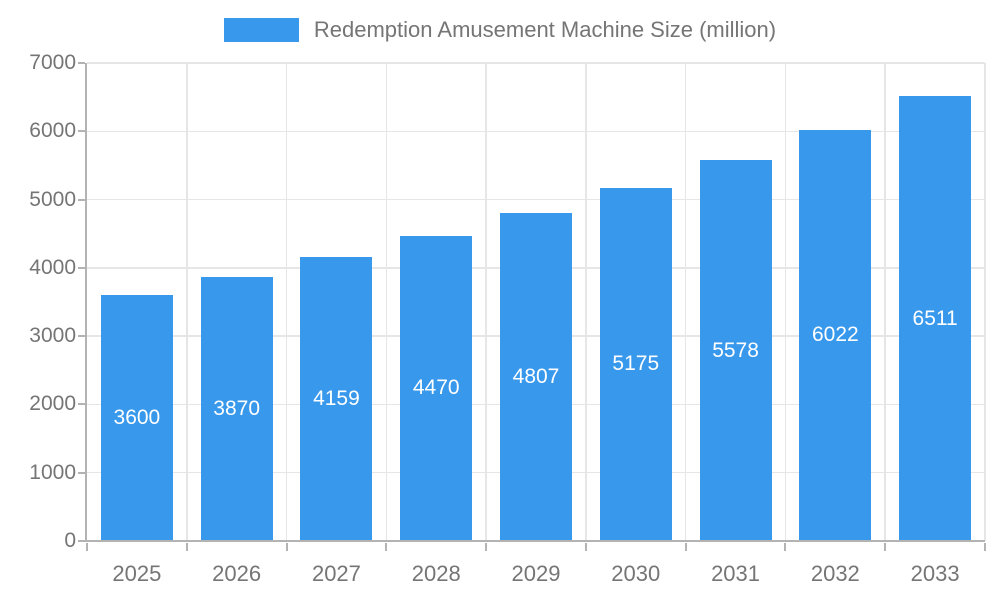 Image resolution: width=1000 pixels, height=600 pixels. I want to click on x-axis-label: 2032, so click(835, 573).